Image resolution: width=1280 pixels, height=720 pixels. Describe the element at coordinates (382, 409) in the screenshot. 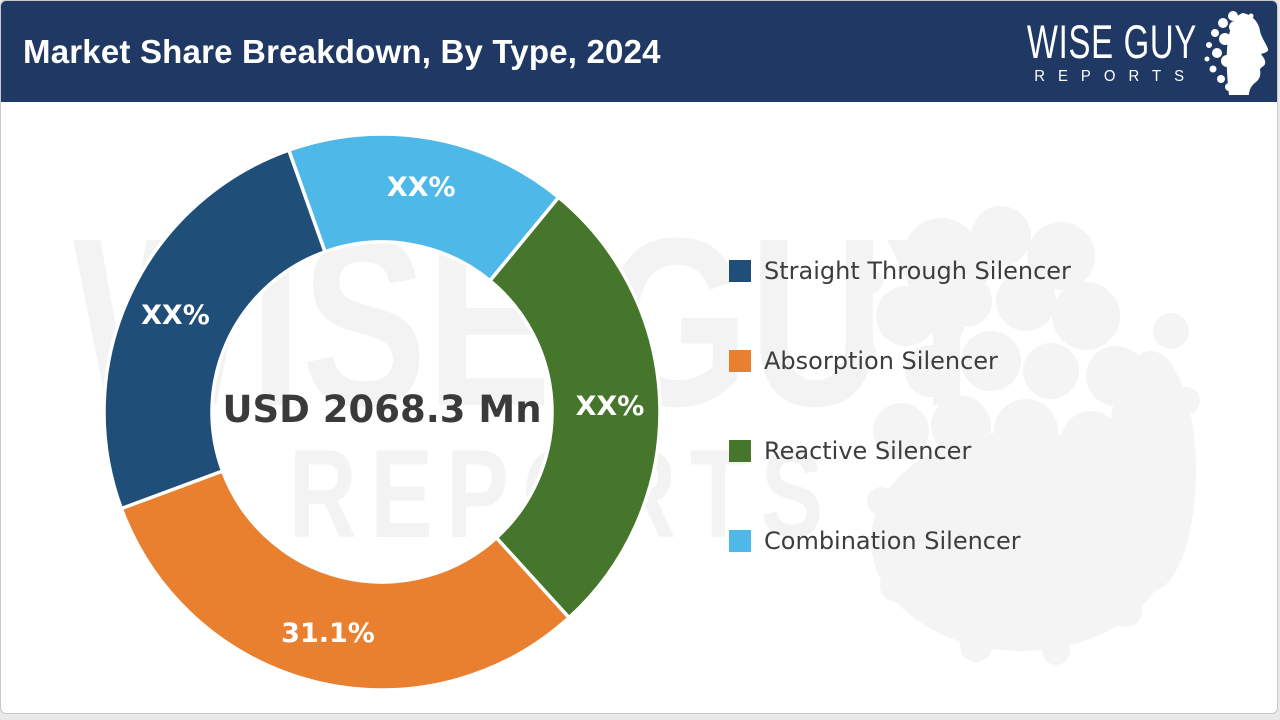

I see `chart-total-label: USD 2068.3 Mn` at that location.